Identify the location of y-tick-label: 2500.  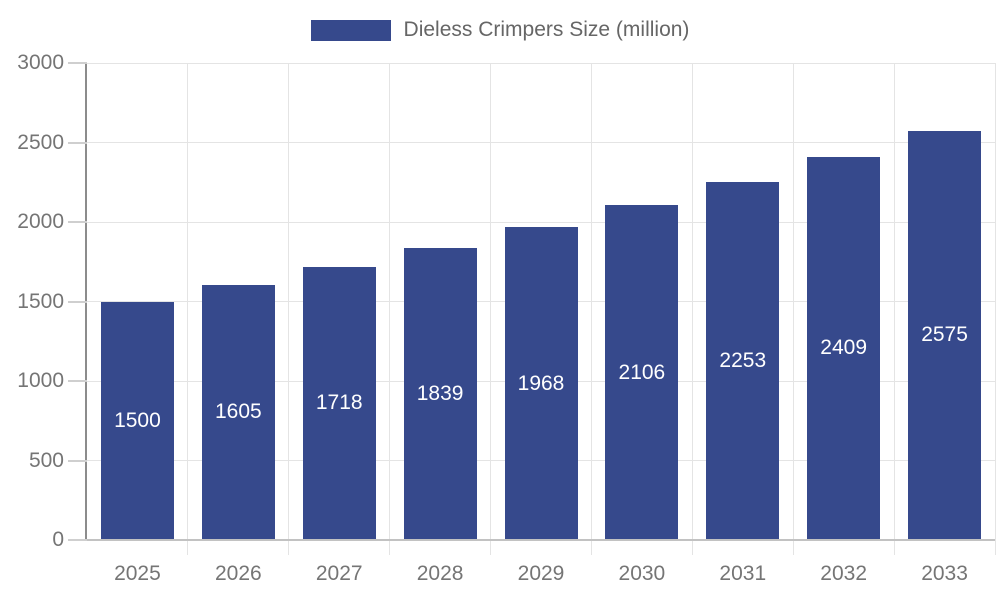
(40, 142).